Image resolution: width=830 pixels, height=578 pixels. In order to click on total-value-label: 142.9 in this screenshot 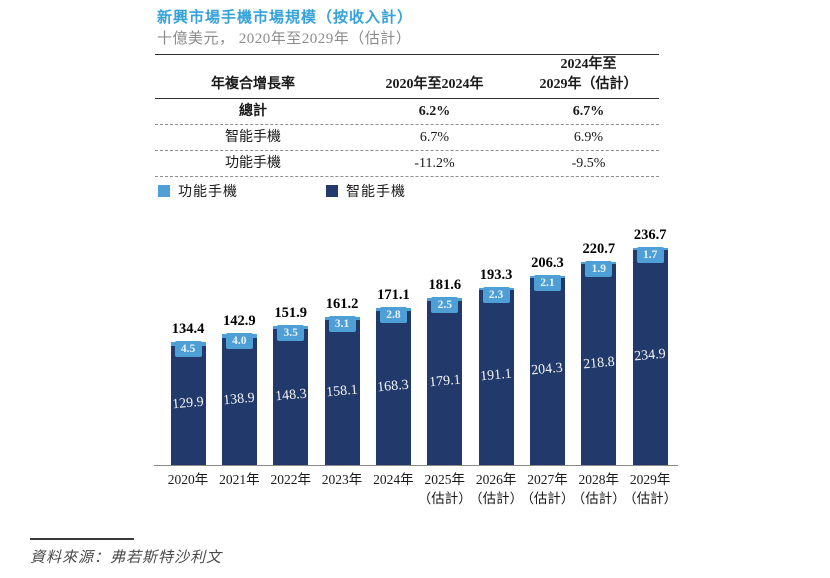, I will do `click(239, 320)`.